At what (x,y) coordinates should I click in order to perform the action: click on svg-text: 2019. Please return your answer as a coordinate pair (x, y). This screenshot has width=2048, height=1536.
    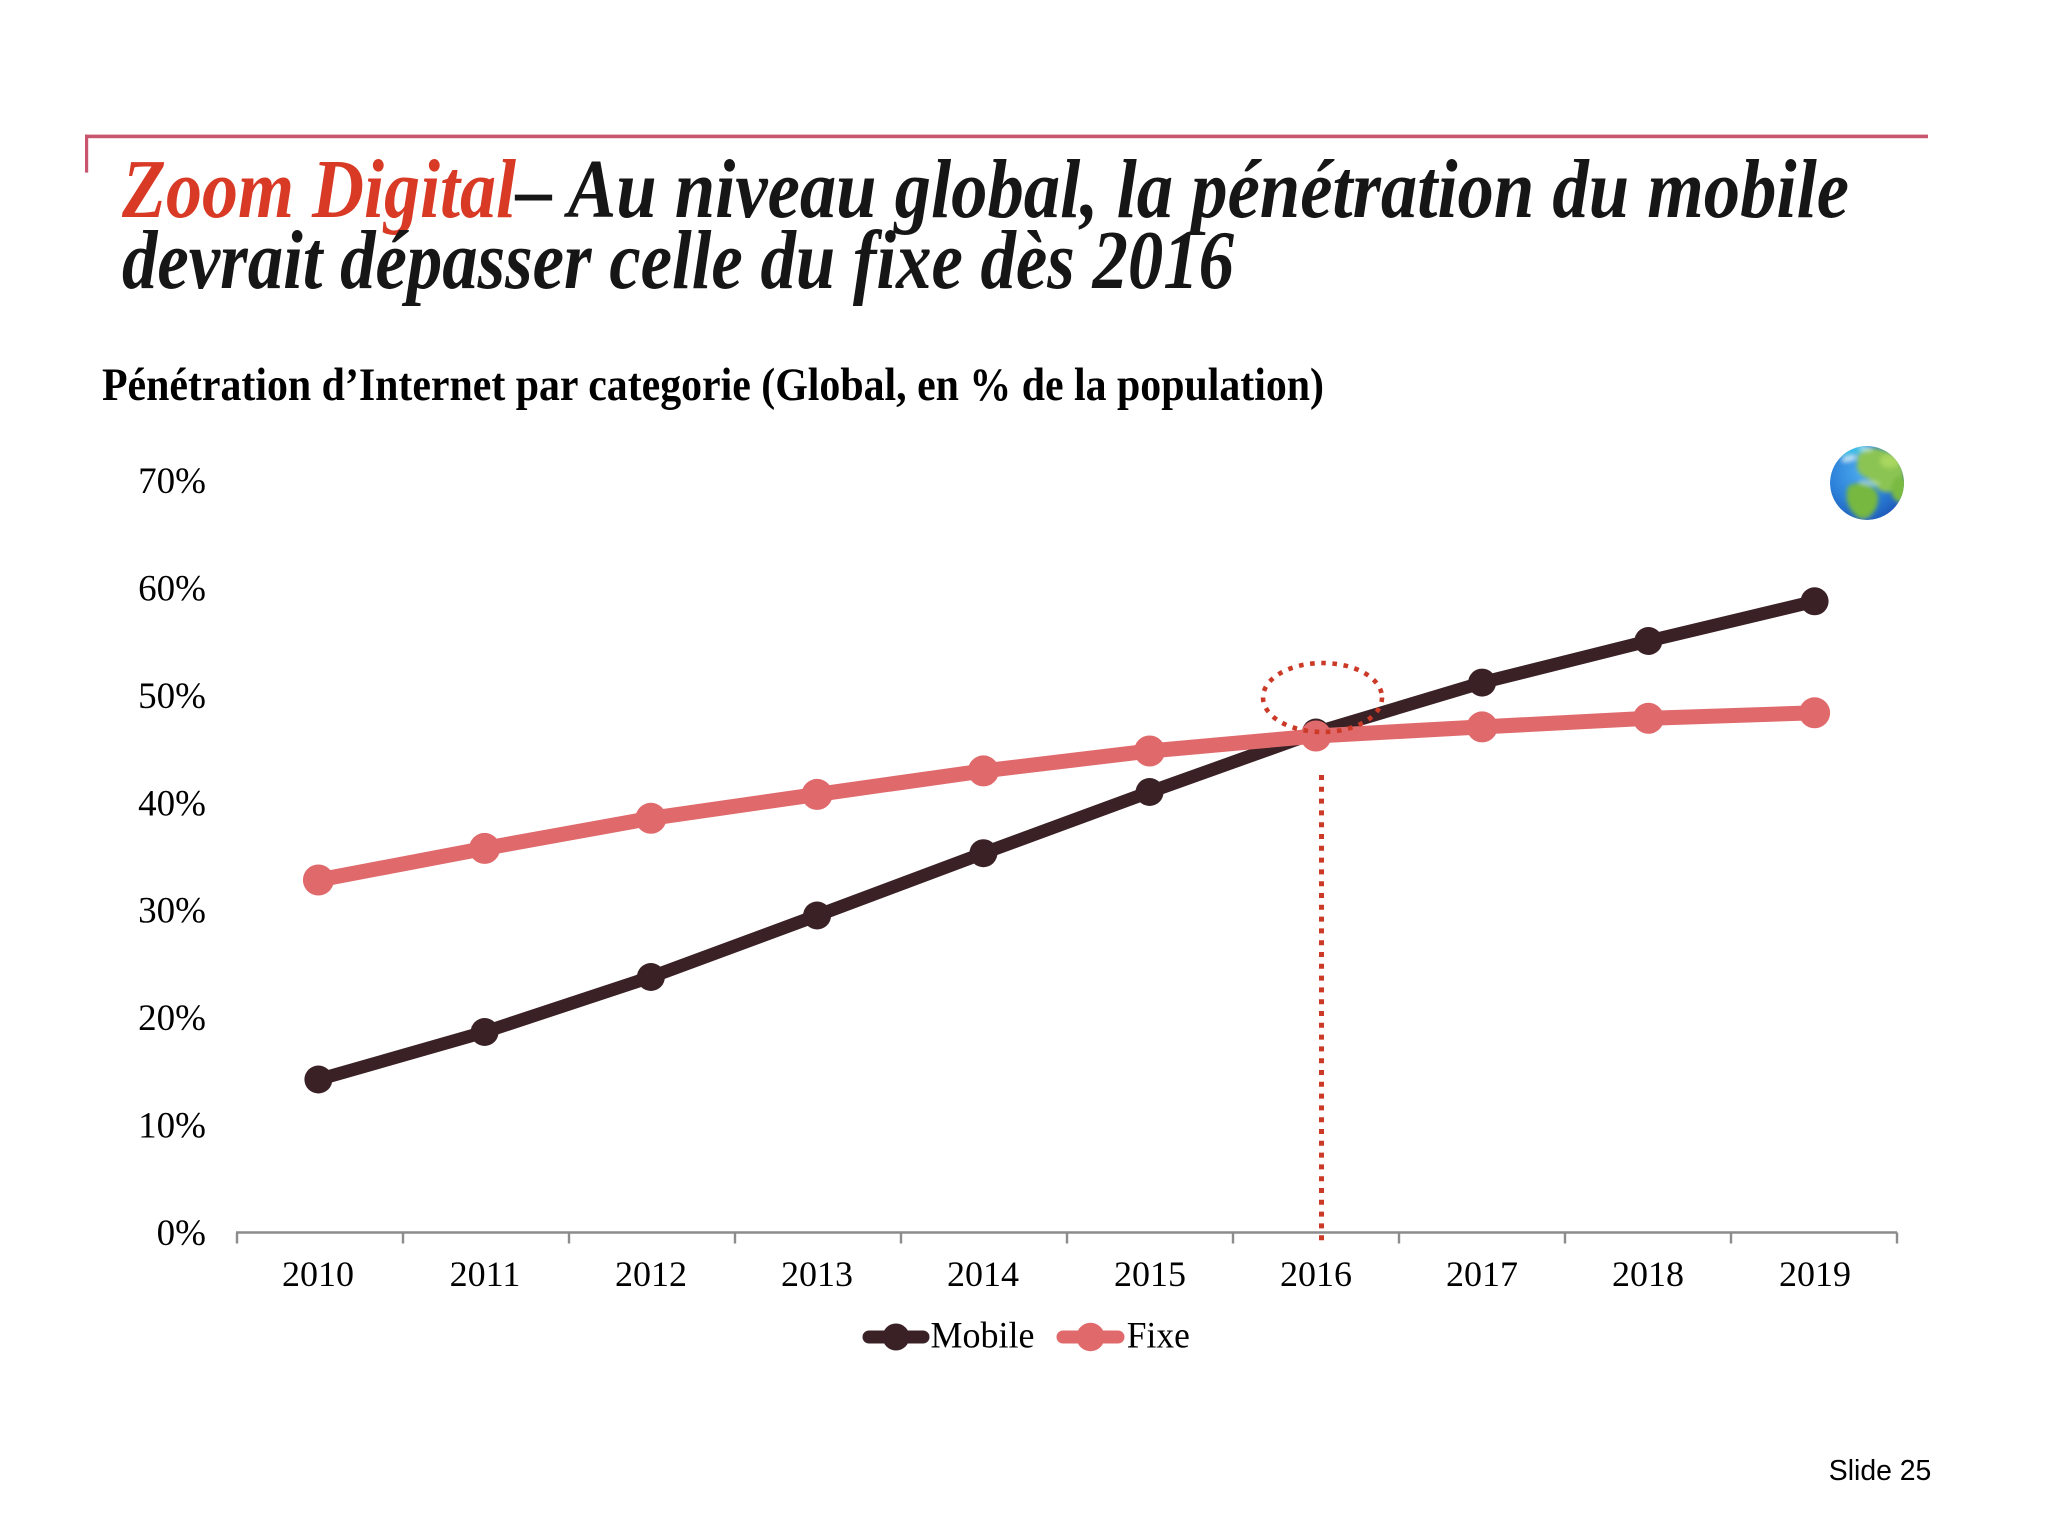
    Looking at the image, I should click on (1815, 1274).